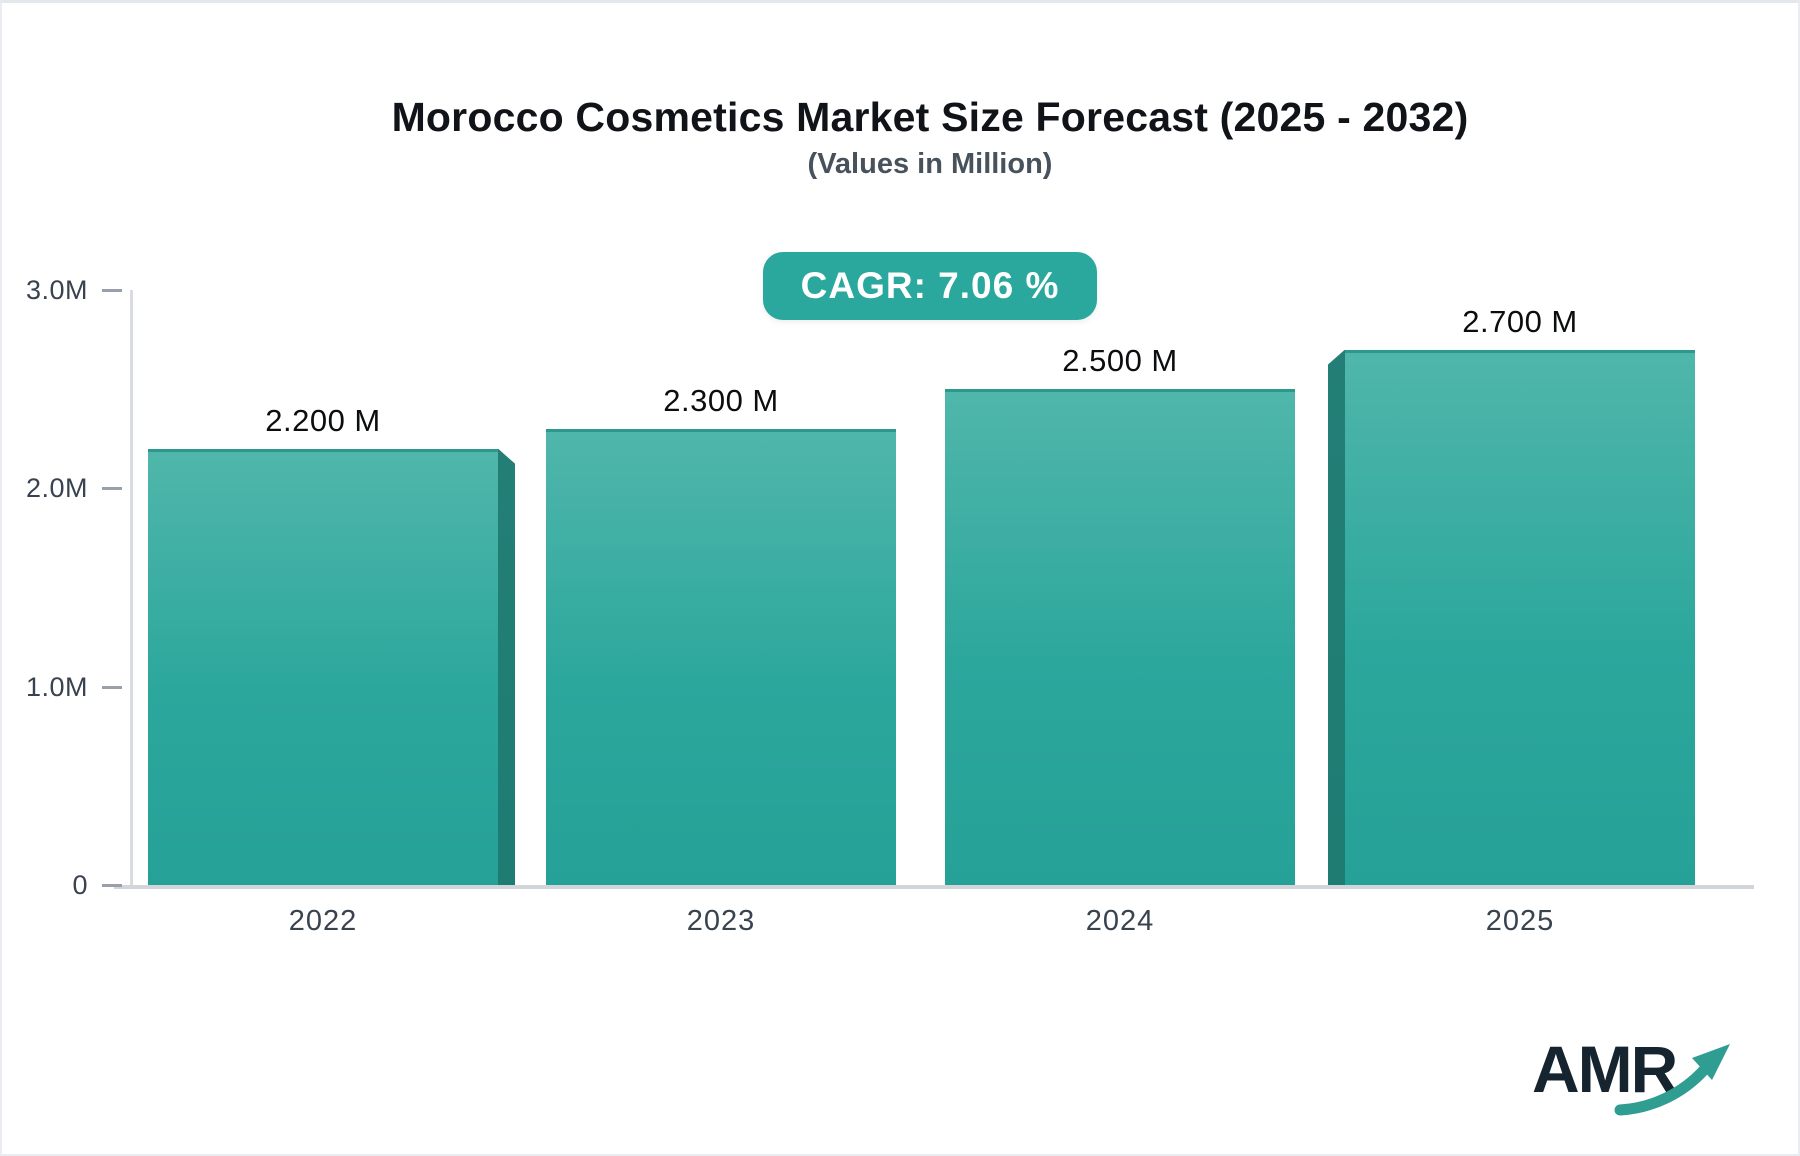  I want to click on amr-logo: AMR, so click(1632, 1075).